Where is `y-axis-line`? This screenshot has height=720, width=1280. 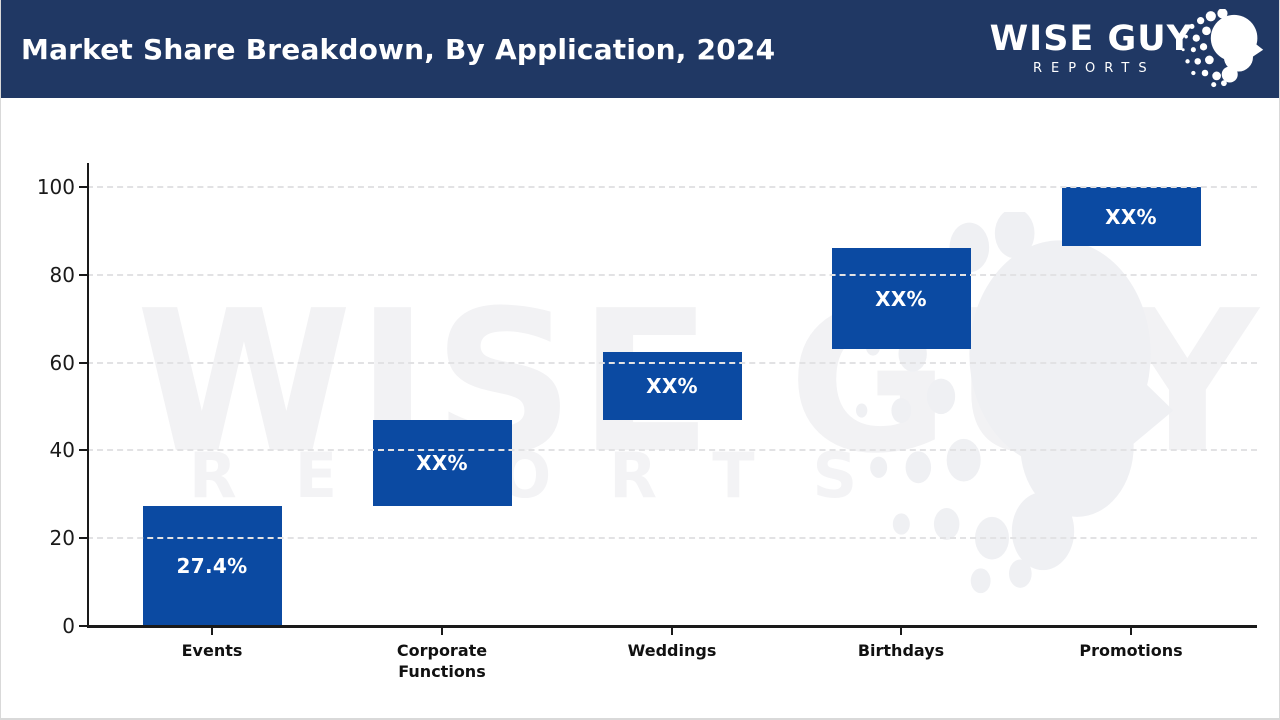 y-axis-line is located at coordinates (88, 395).